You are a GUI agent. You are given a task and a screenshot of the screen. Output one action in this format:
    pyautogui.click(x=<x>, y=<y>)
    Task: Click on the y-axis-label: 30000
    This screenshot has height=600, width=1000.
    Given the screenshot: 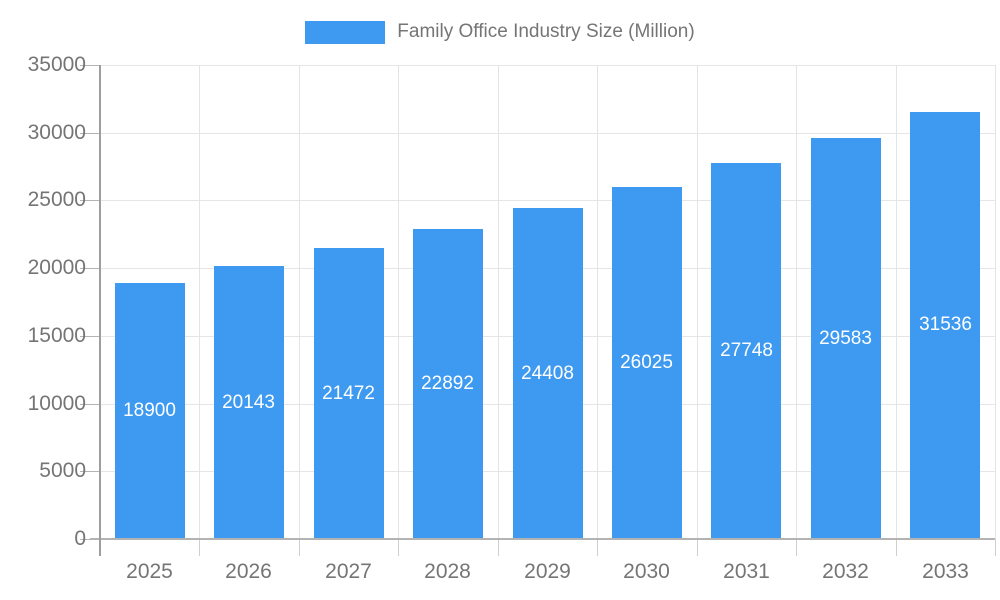 What is the action you would take?
    pyautogui.click(x=56, y=132)
    